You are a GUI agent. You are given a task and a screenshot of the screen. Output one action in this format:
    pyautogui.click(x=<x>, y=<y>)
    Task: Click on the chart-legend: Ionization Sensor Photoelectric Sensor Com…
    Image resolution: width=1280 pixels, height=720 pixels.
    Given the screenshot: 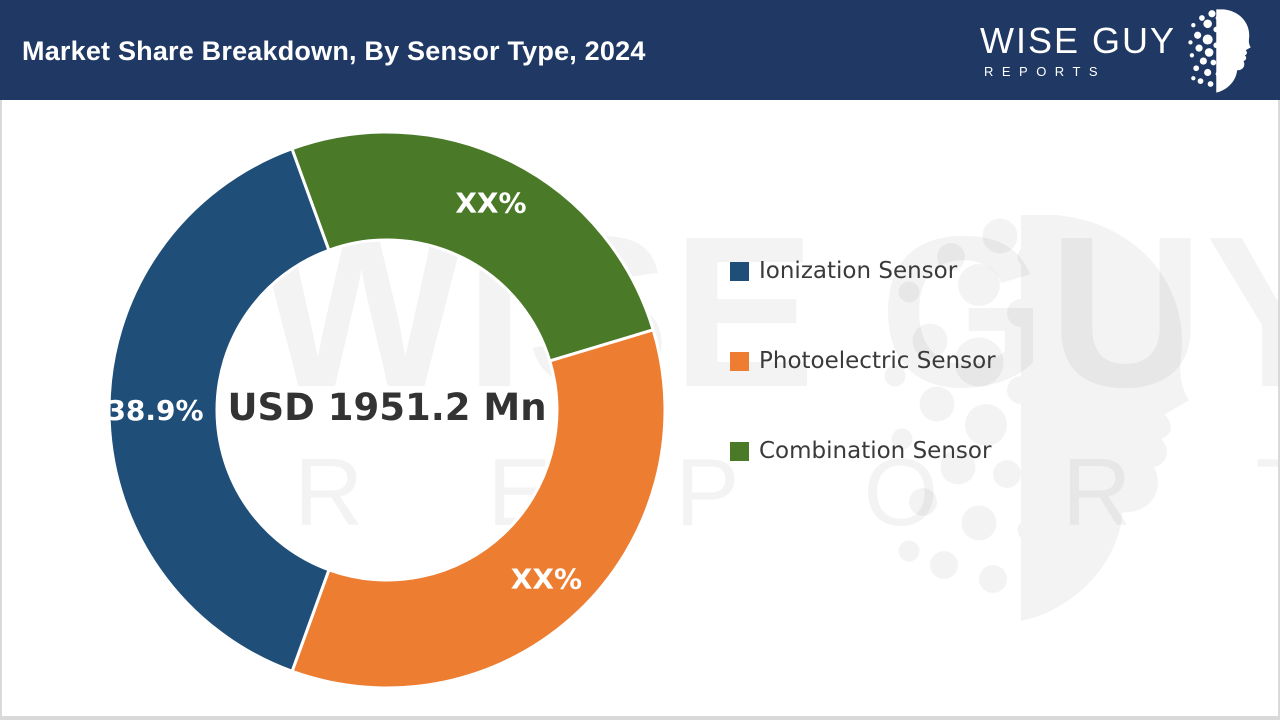 What is the action you would take?
    pyautogui.click(x=863, y=361)
    